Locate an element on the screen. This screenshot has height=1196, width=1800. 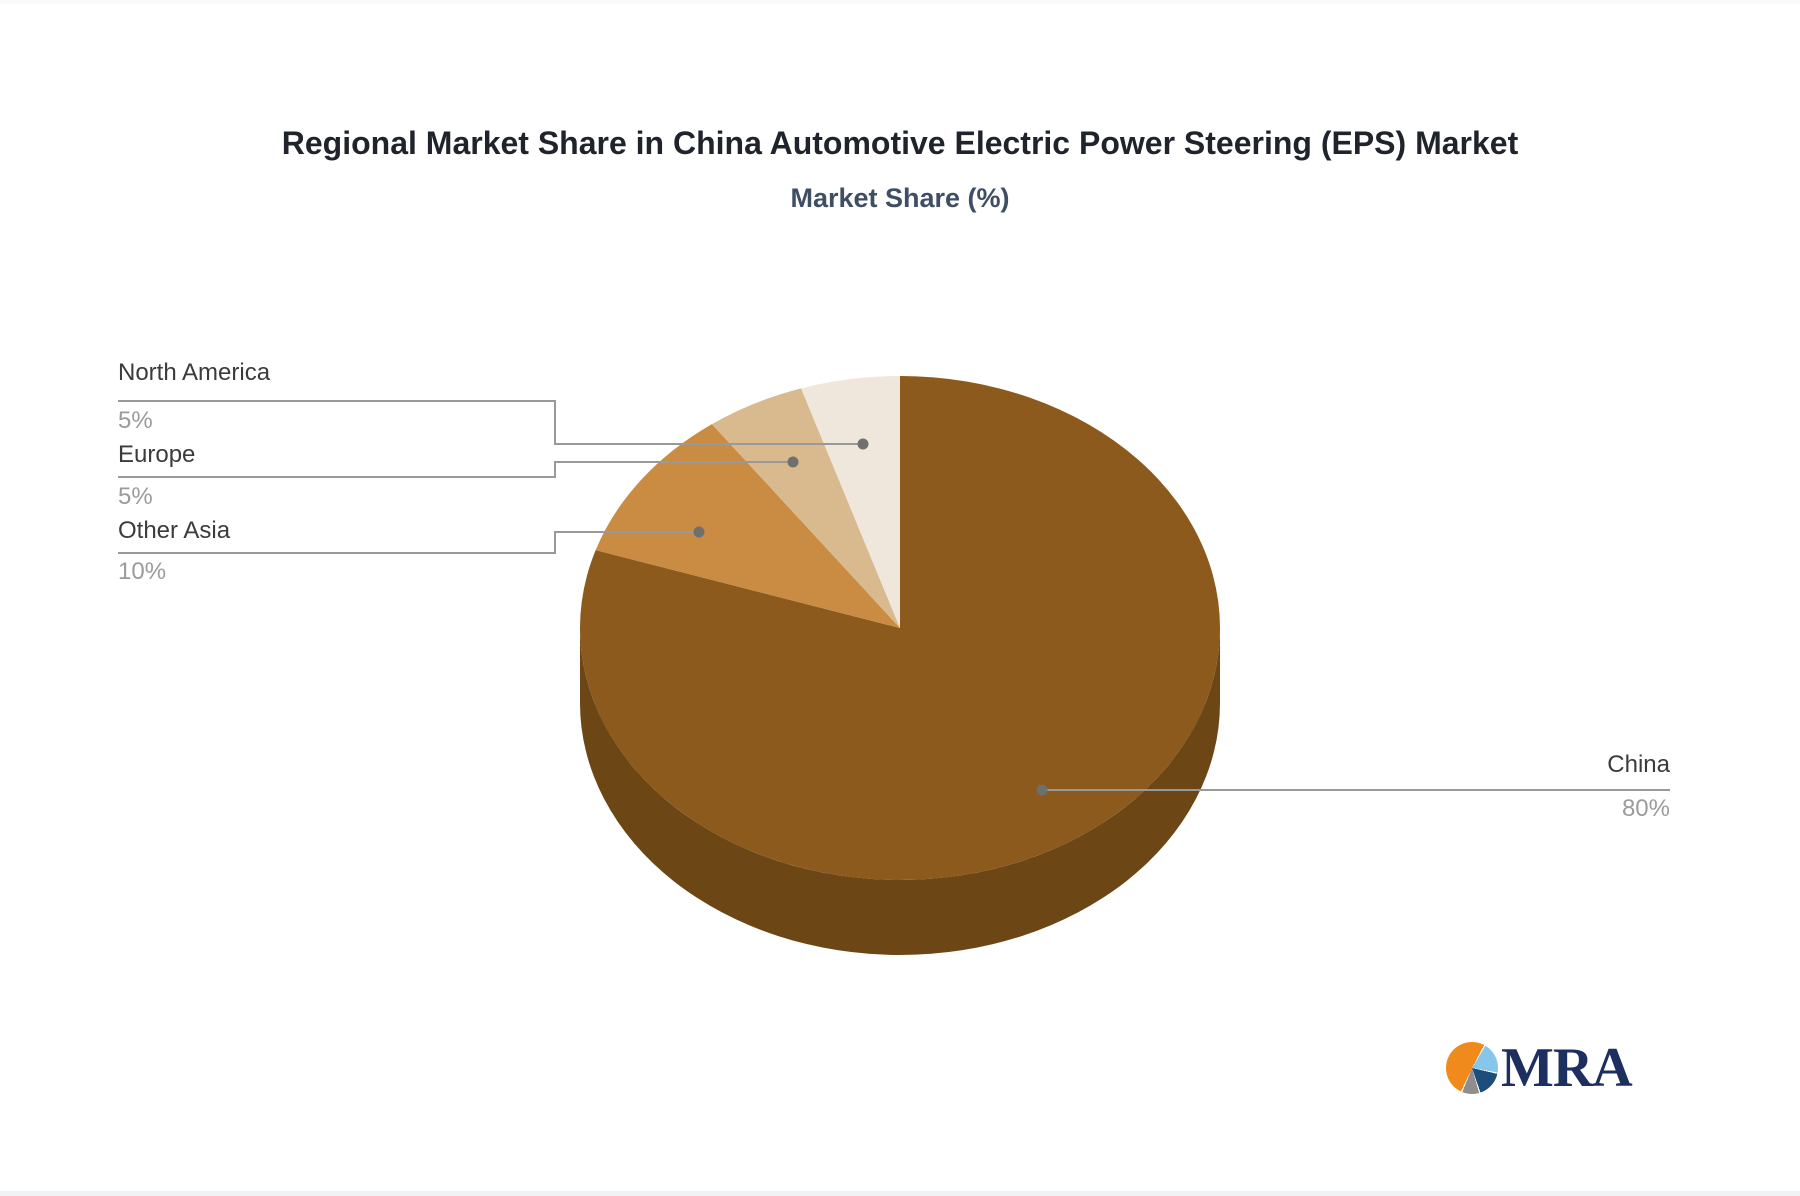
mra-logo-pie-icon is located at coordinates (1472, 1068).